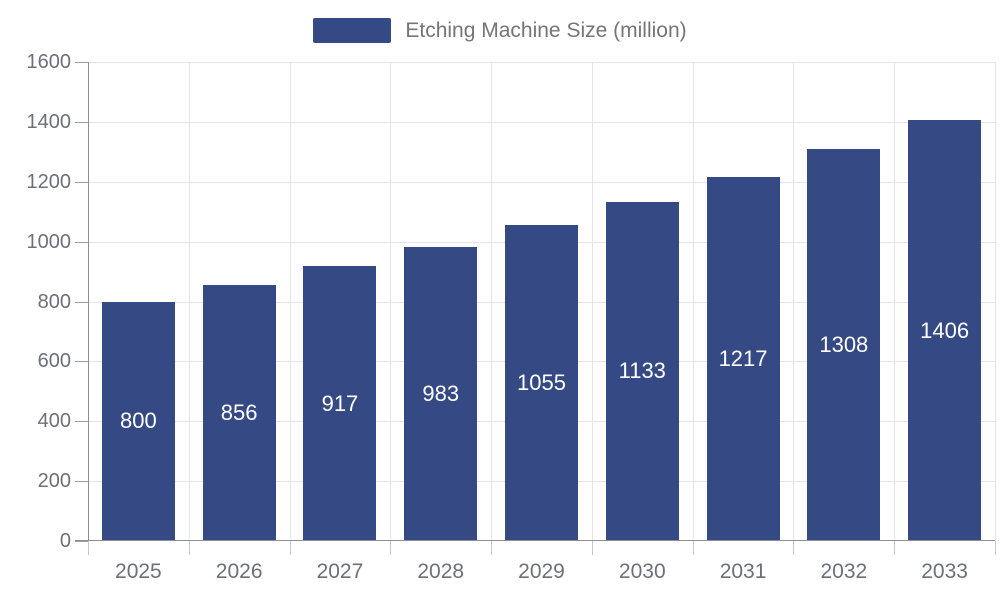 This screenshot has height=600, width=1000. What do you see at coordinates (65, 541) in the screenshot?
I see `y-axis-tick-label: 0` at bounding box center [65, 541].